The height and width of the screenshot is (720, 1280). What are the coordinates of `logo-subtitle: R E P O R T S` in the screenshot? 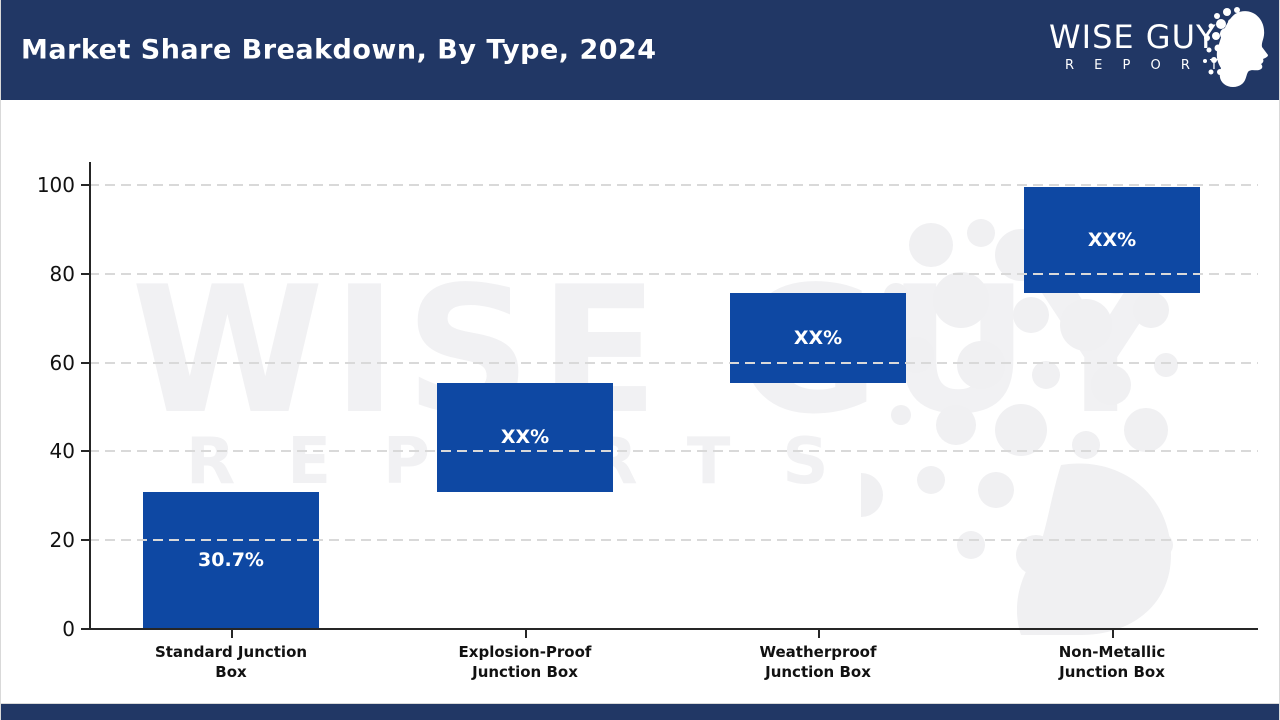 It's located at (1160, 65).